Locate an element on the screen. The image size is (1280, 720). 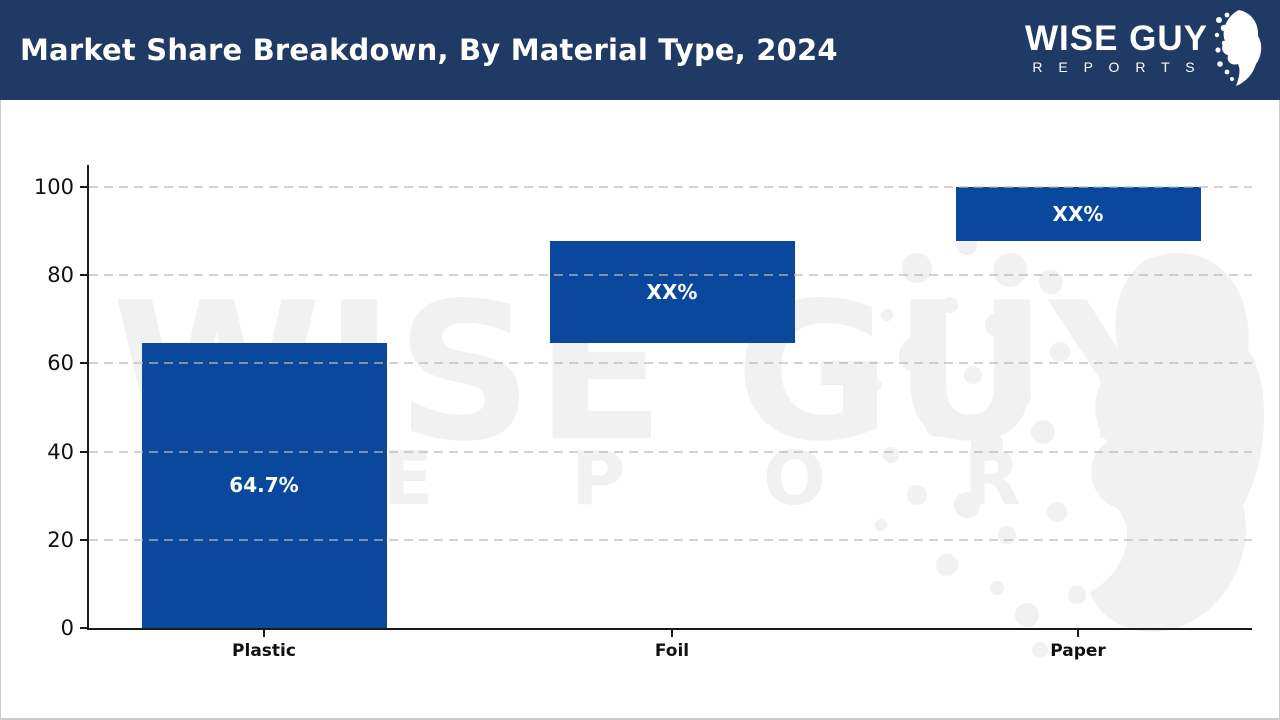
bar-paper is located at coordinates (1078, 214).